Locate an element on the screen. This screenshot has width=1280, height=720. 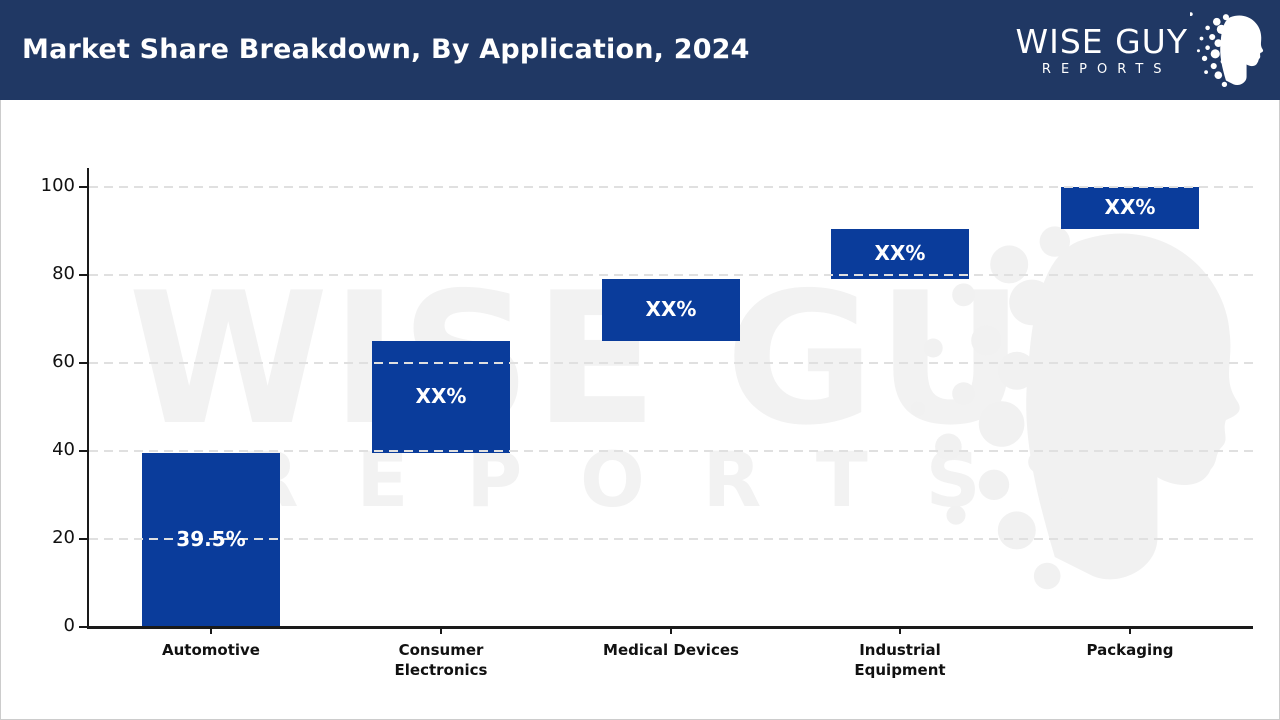
wise-guy-logo: WISE GUY REPORTS is located at coordinates (1141, 50).